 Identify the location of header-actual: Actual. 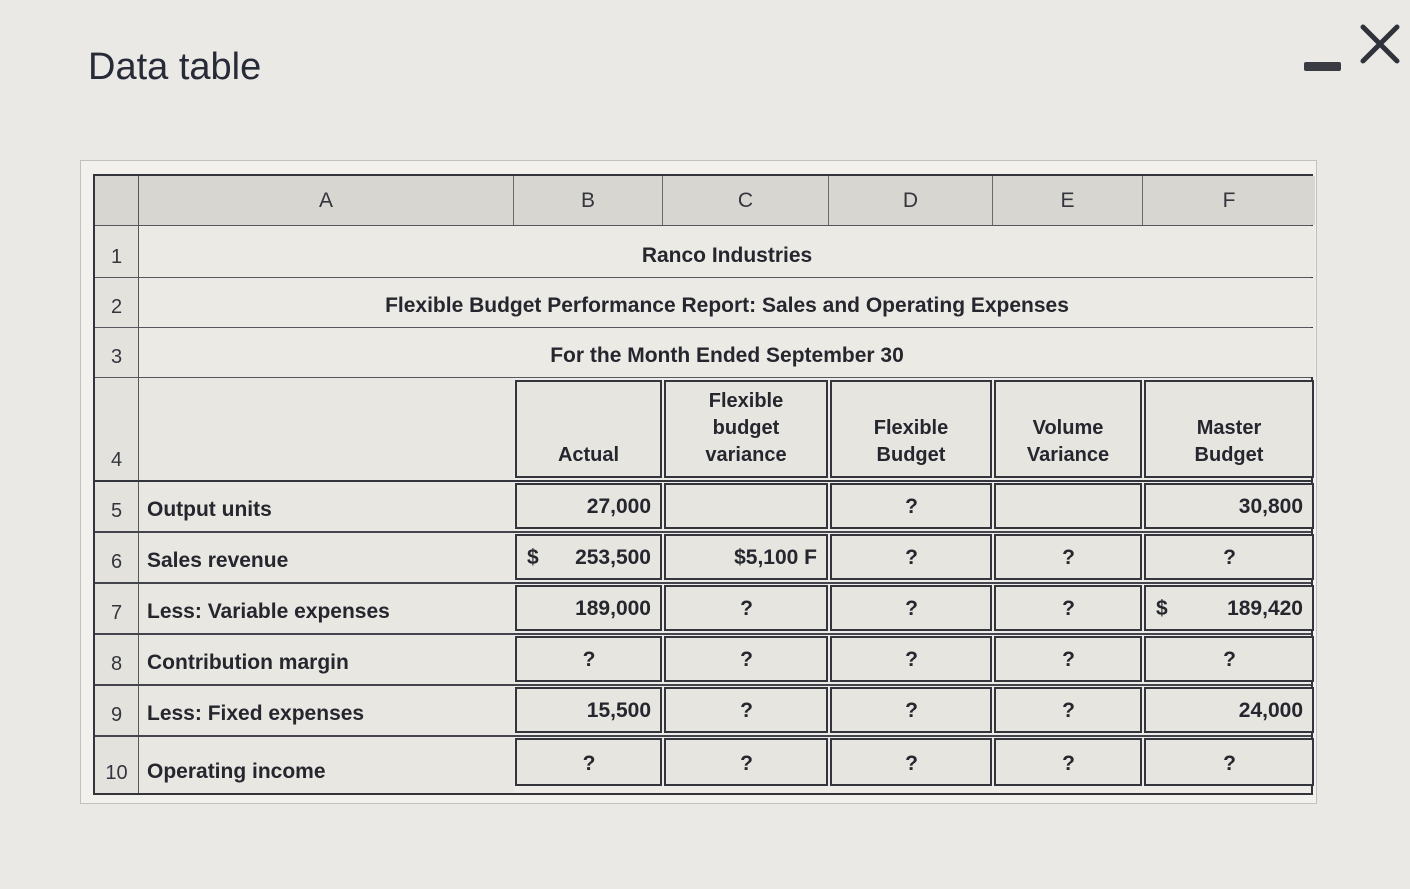
(588, 429).